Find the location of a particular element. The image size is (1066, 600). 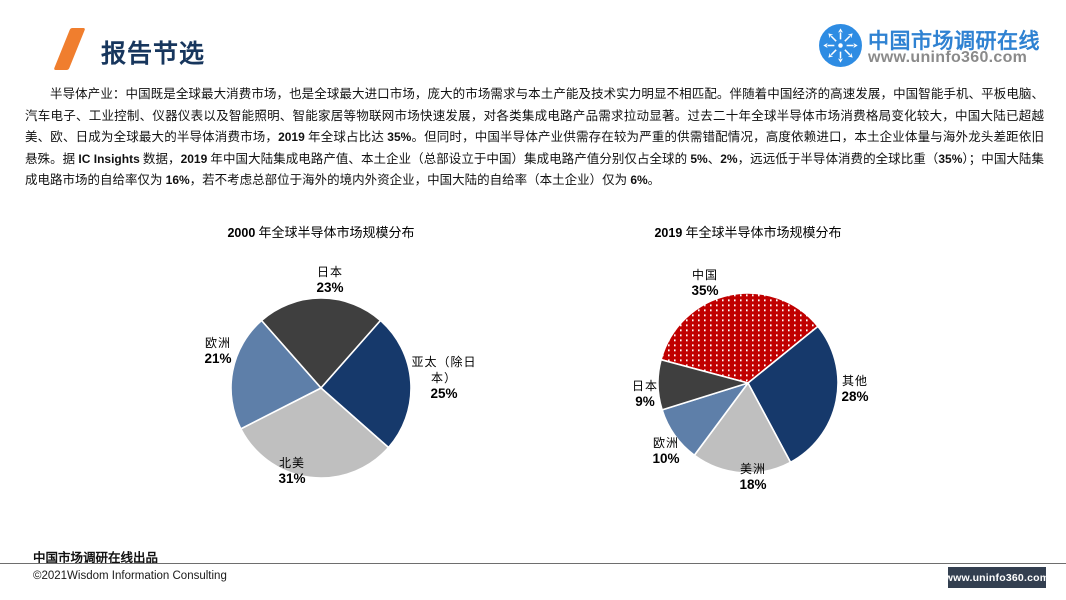

pie-label-percent: 31% is located at coordinates (292, 478).